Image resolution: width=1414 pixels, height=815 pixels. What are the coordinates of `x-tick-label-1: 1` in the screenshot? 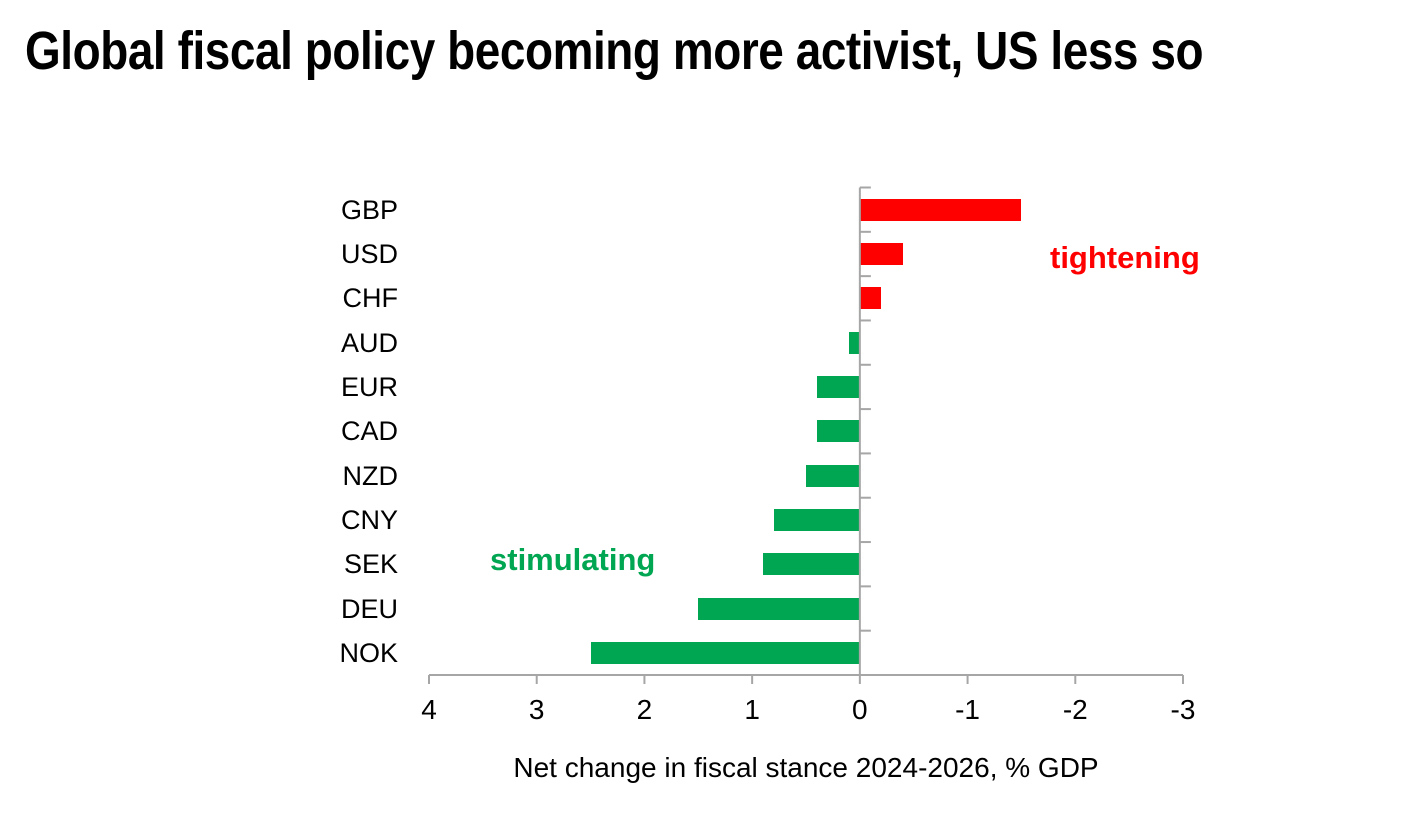 It's located at (752, 709).